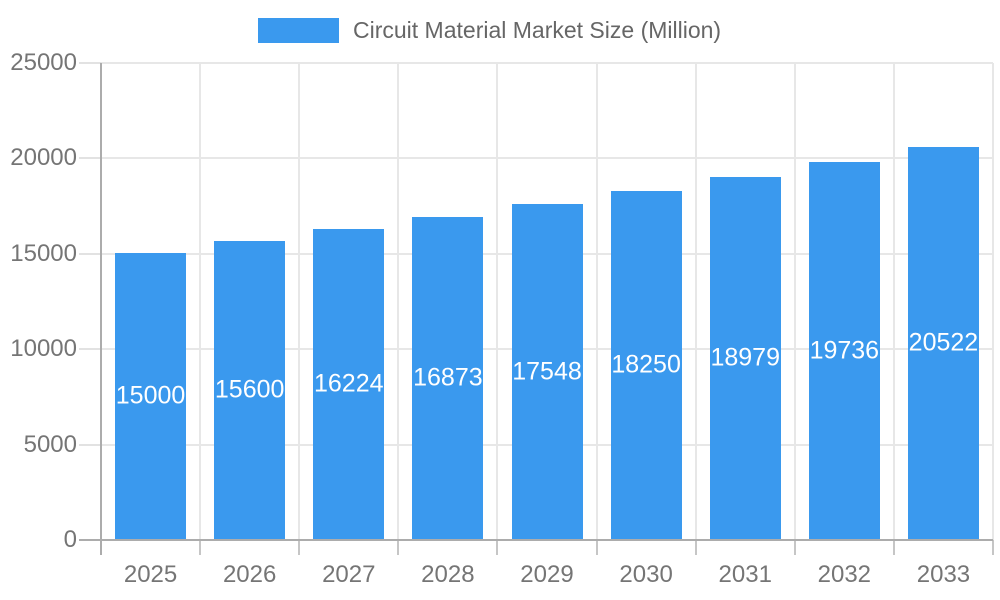  I want to click on x-tick-label: 2032, so click(844, 574).